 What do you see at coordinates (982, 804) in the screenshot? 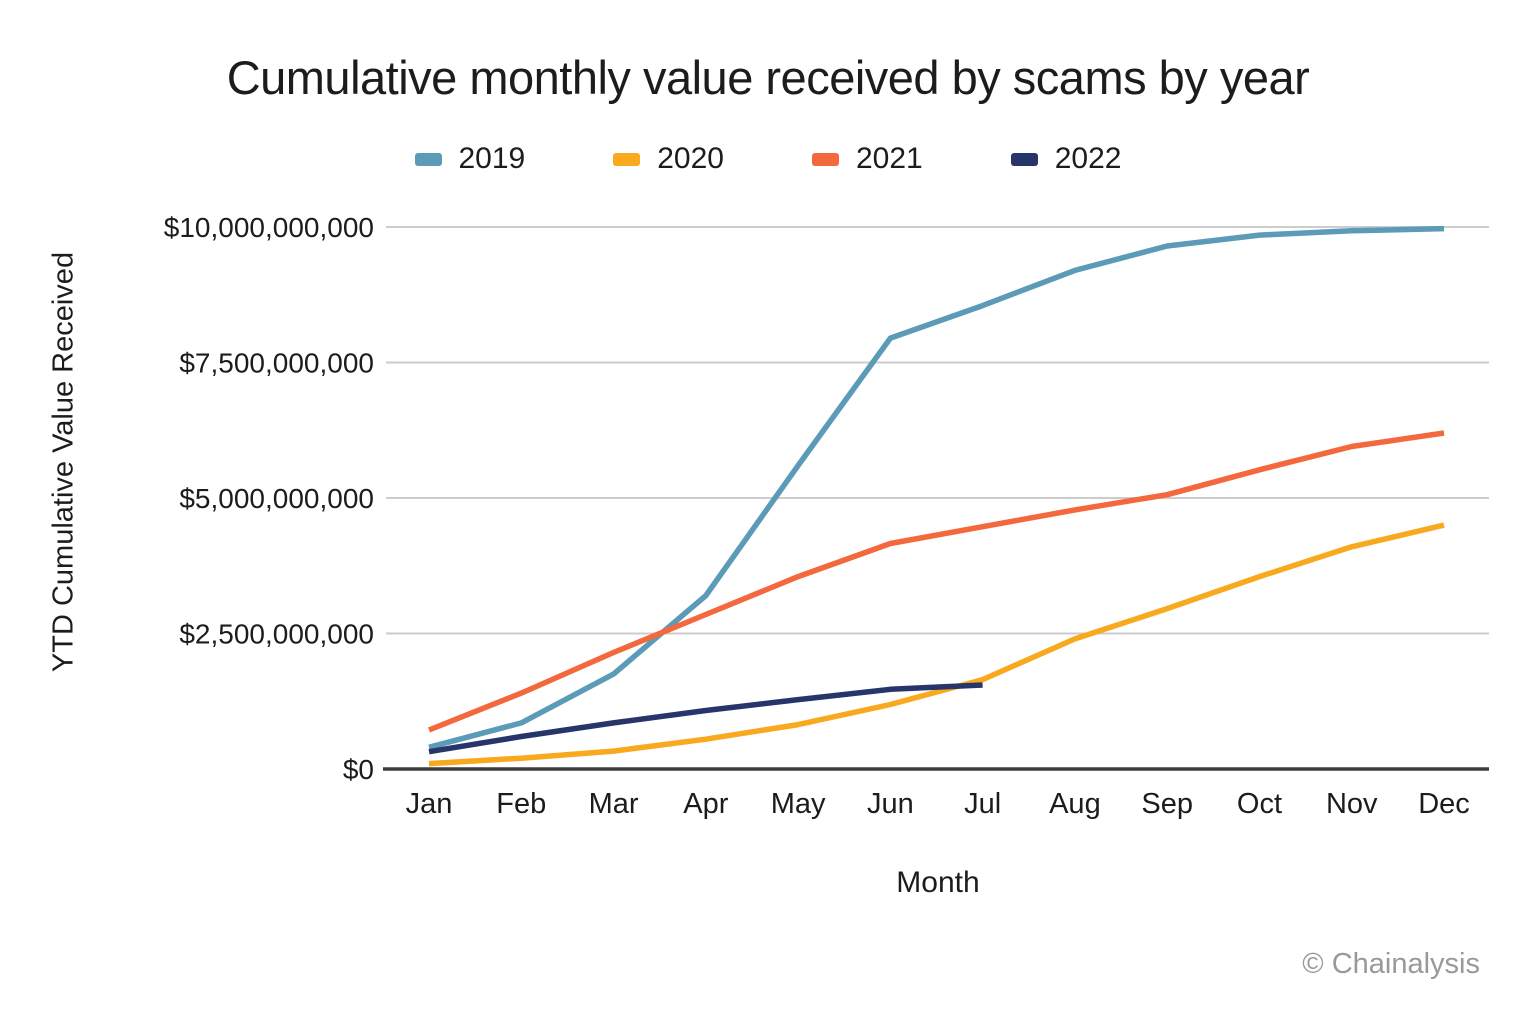
I see `x-tick-label: Jul` at bounding box center [982, 804].